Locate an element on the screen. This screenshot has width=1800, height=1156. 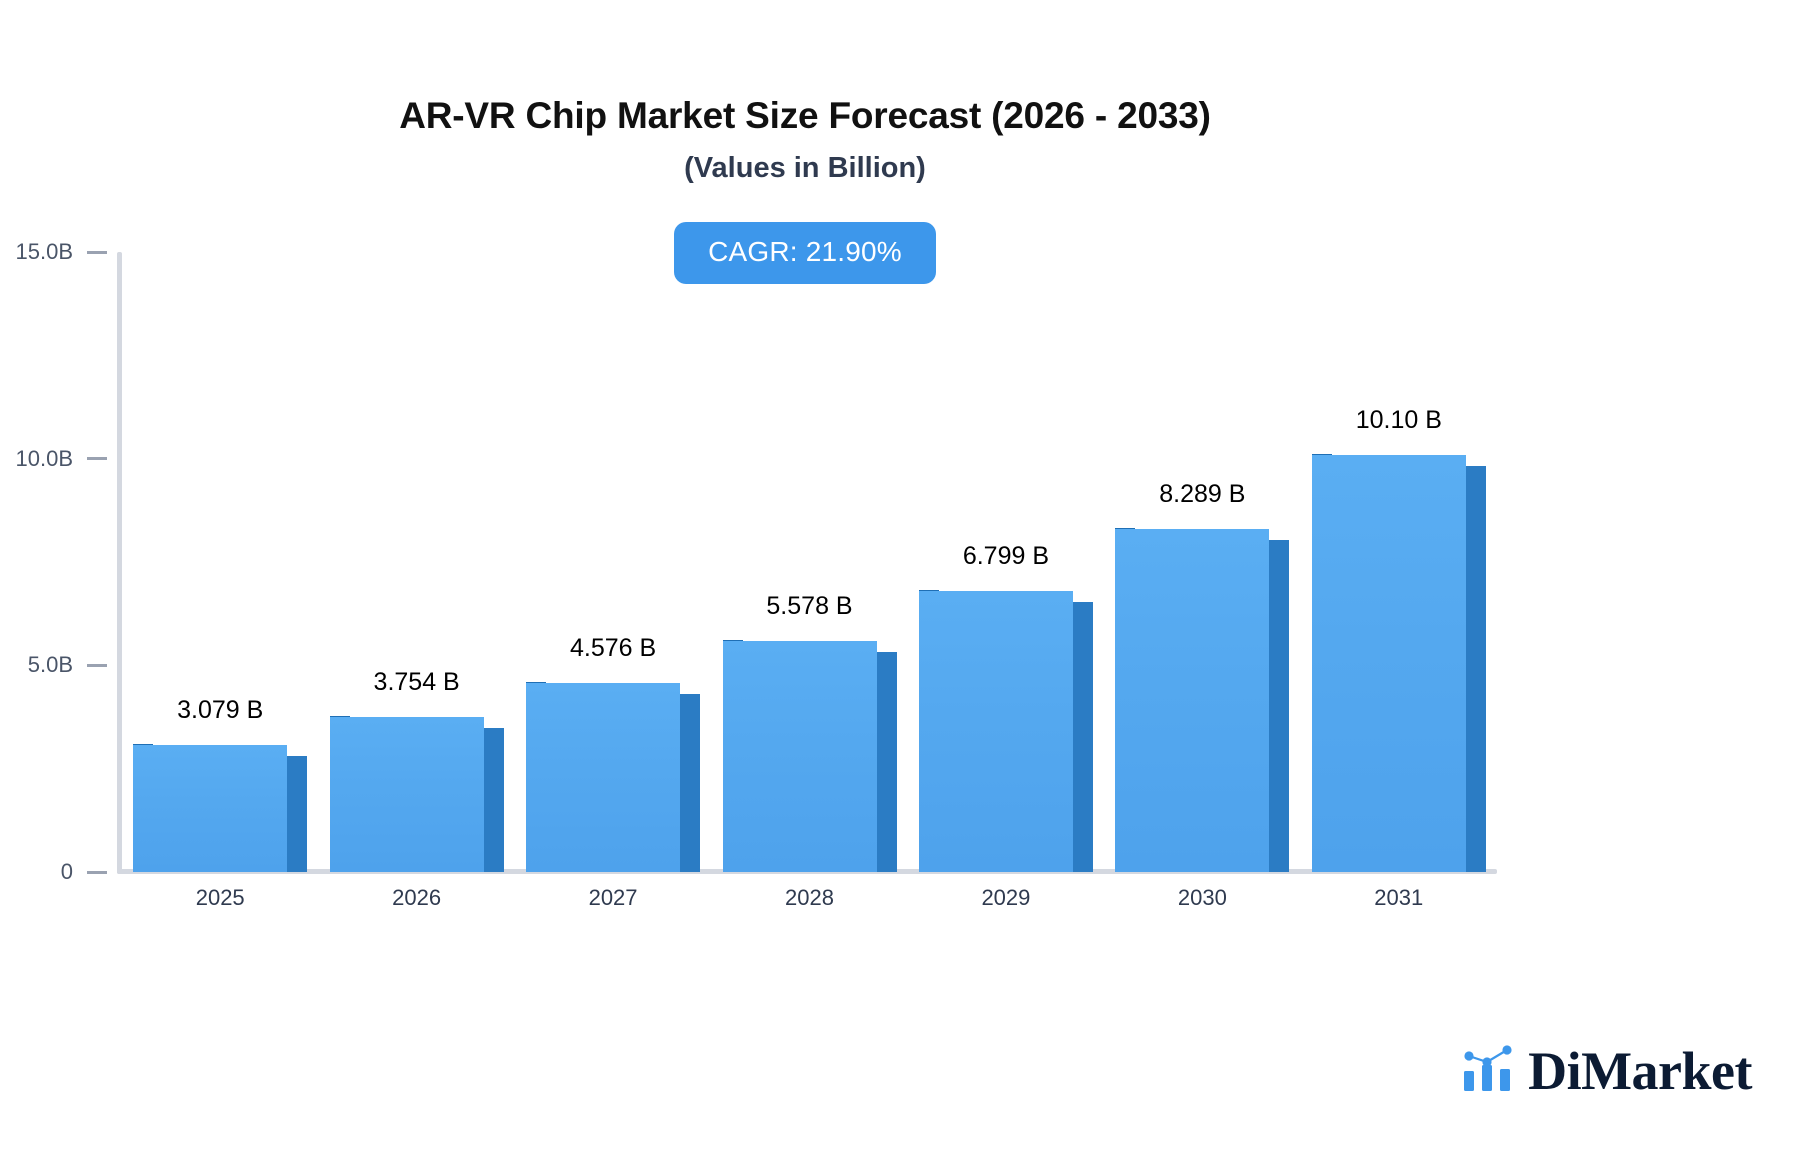
y-axis-tick-label: 5.0B is located at coordinates (50, 665).